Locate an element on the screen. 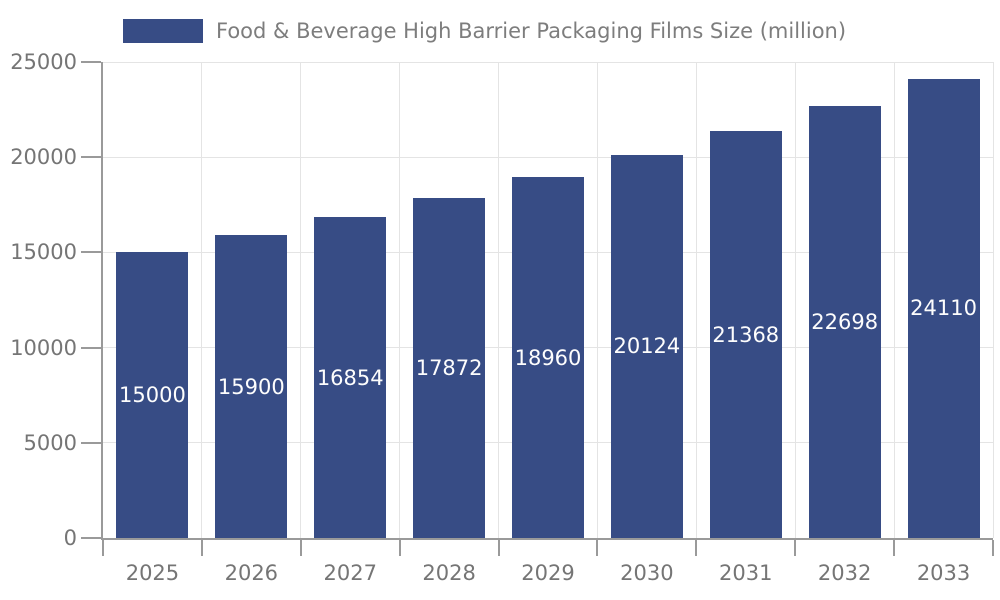  bar: 20124 is located at coordinates (646, 346).